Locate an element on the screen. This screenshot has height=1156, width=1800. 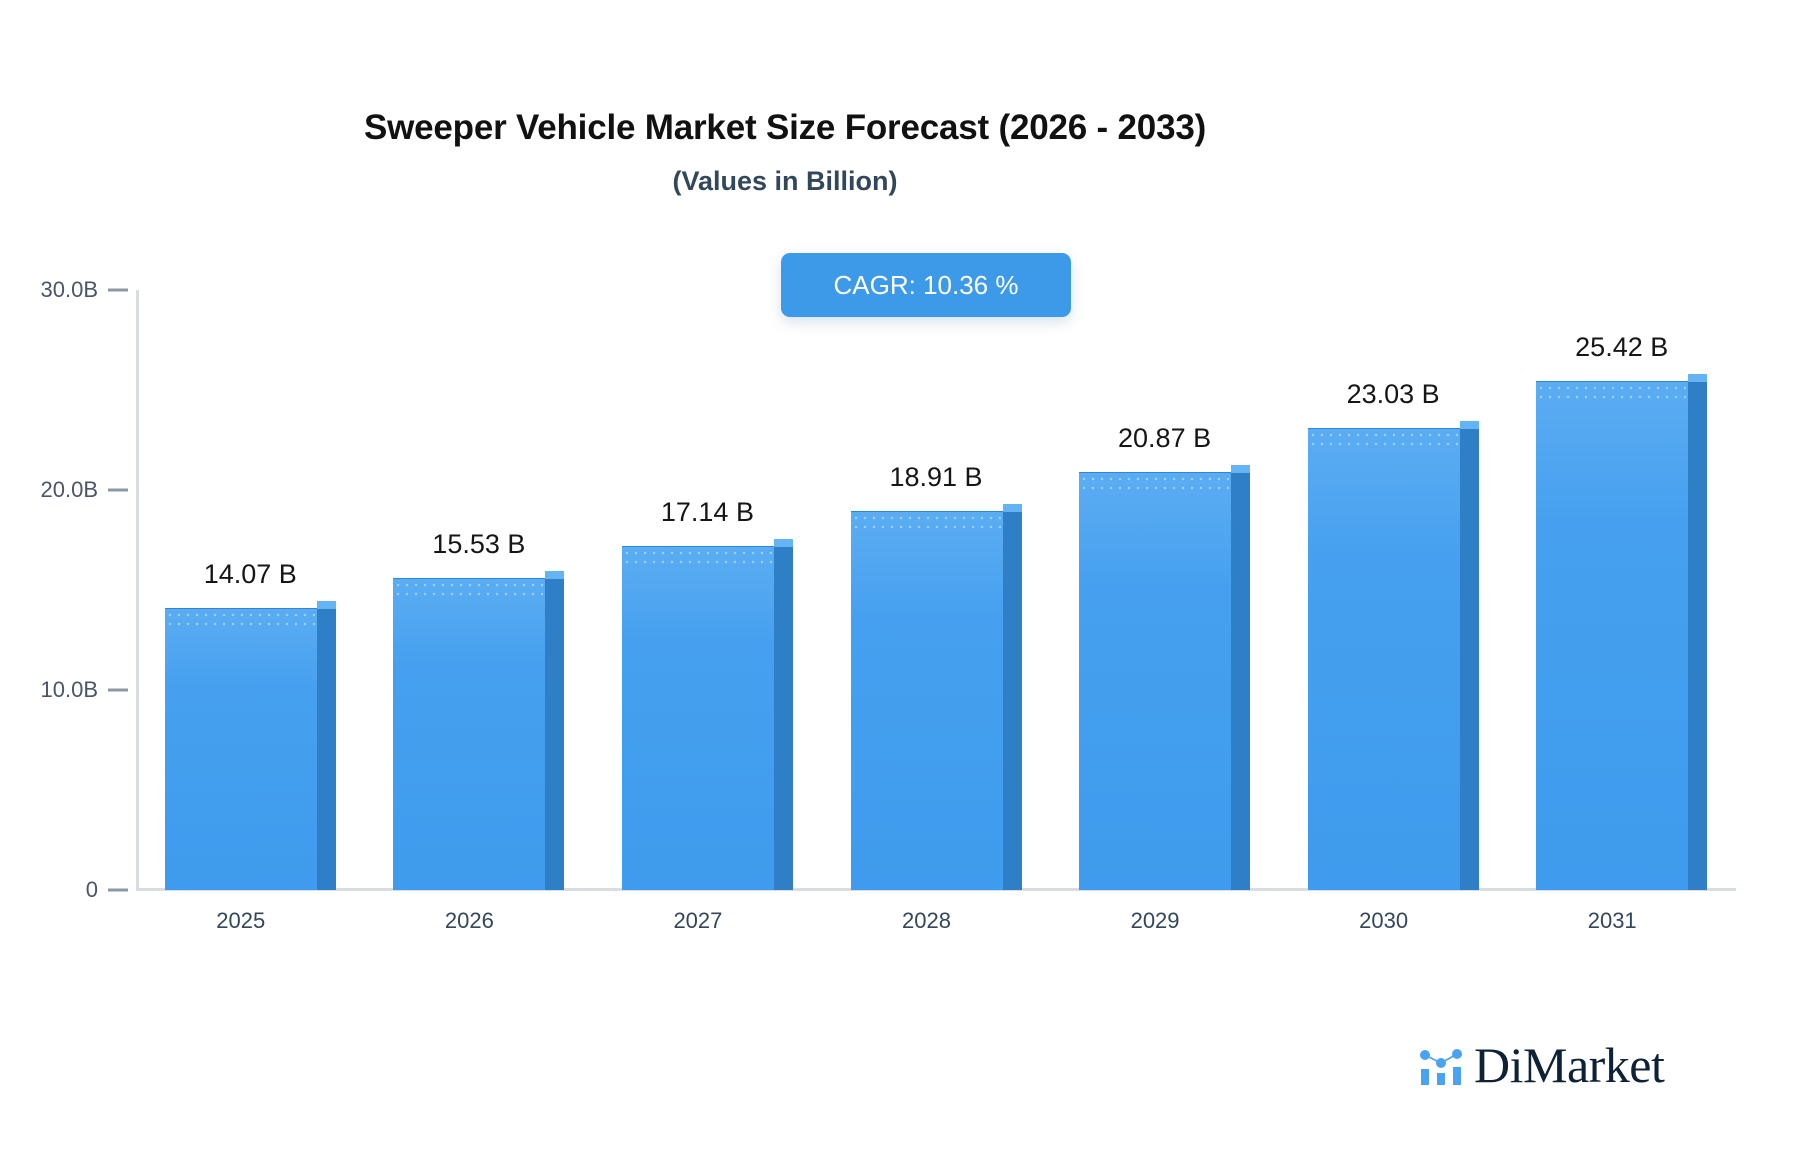
bar-2030 is located at coordinates (1393, 655).